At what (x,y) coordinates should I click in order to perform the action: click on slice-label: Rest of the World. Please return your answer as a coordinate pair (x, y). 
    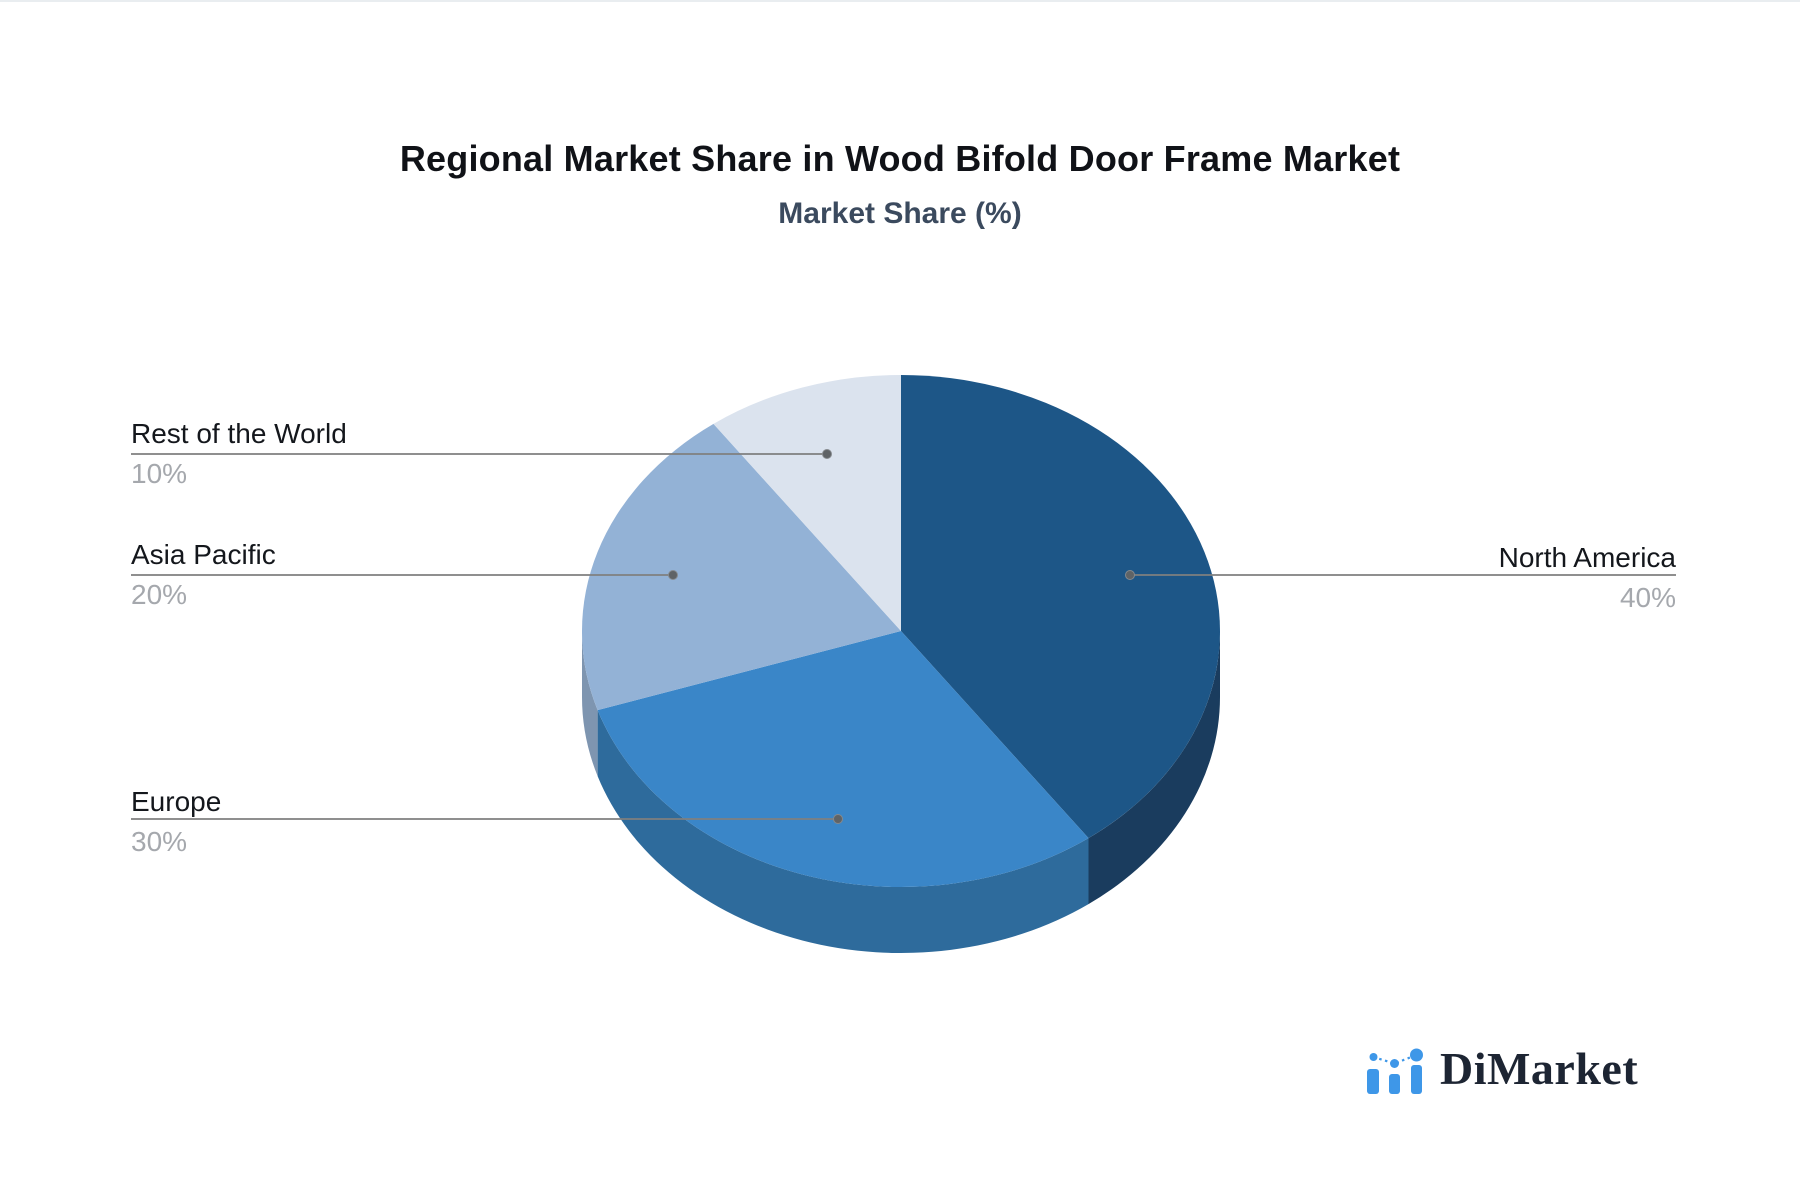
    Looking at the image, I should click on (239, 433).